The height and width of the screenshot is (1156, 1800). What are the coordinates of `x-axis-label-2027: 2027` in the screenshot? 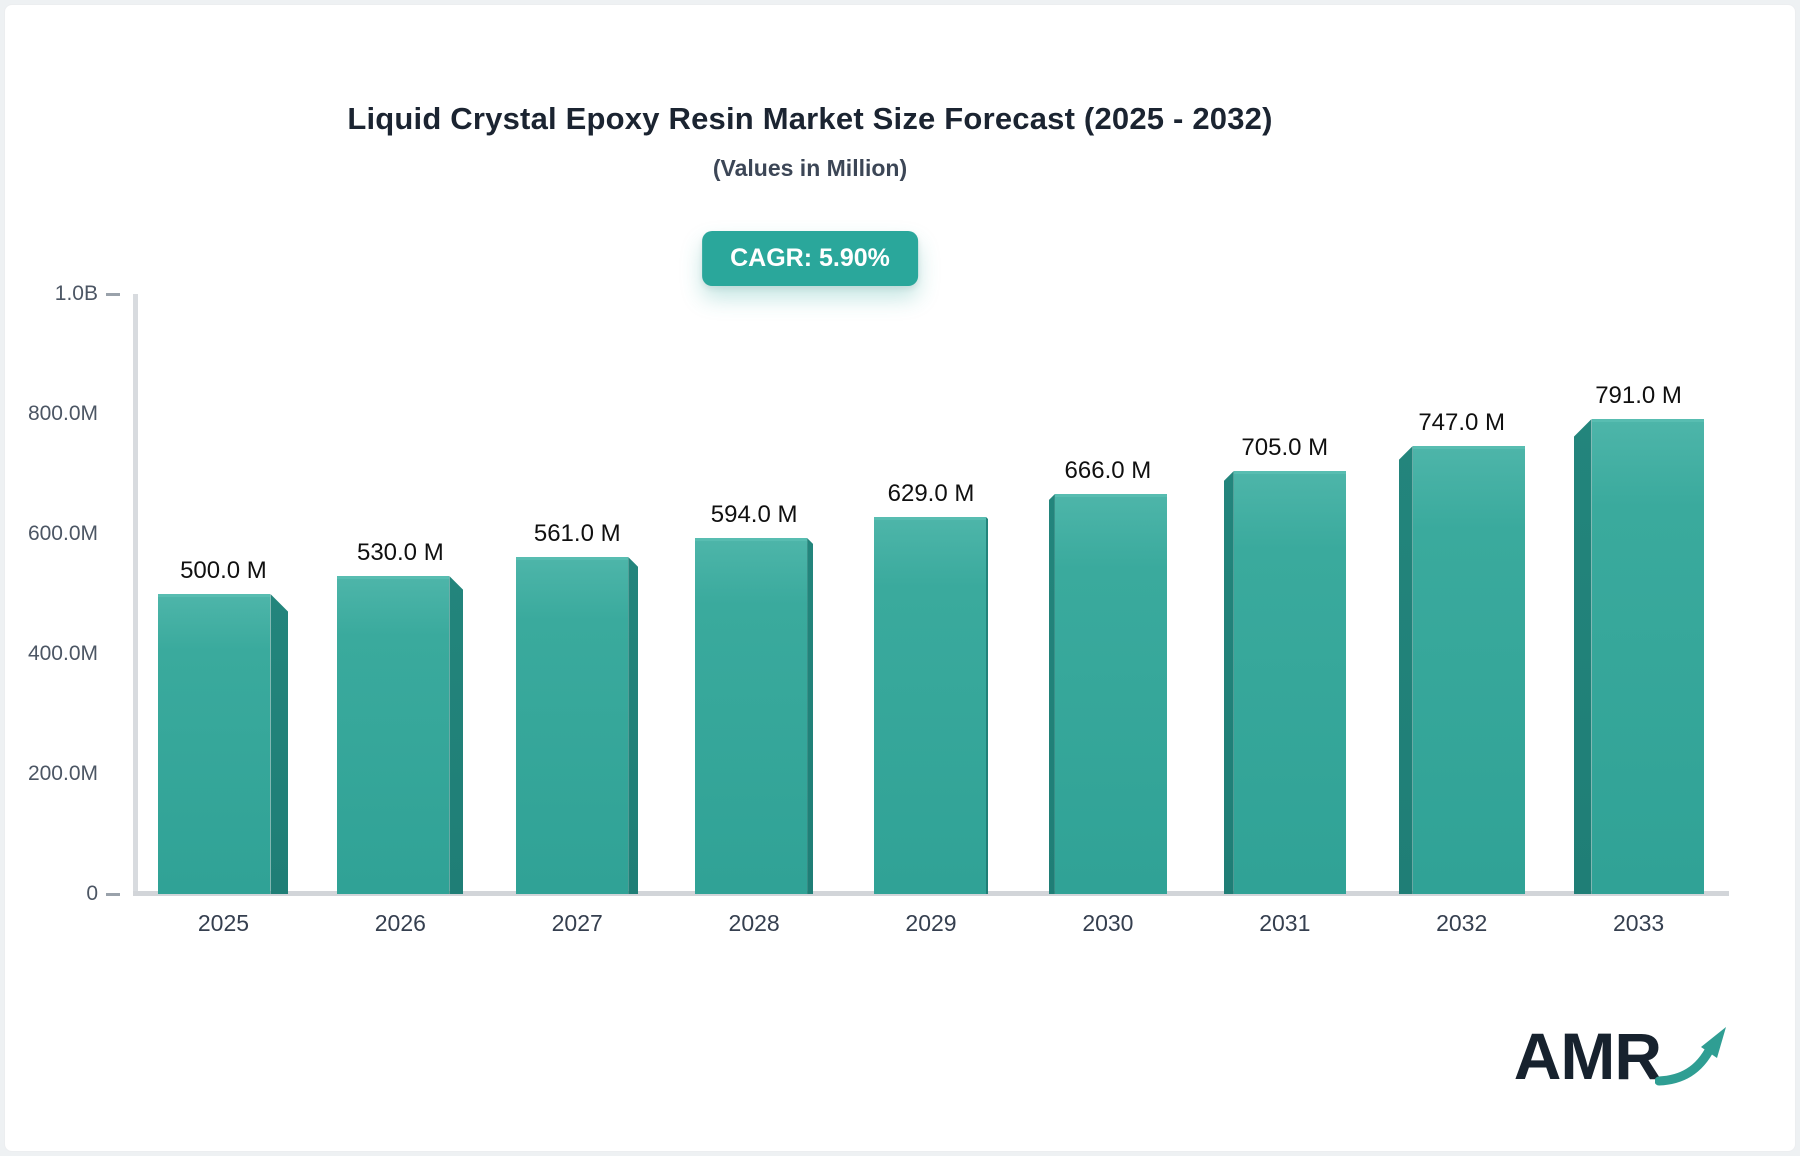 It's located at (577, 923).